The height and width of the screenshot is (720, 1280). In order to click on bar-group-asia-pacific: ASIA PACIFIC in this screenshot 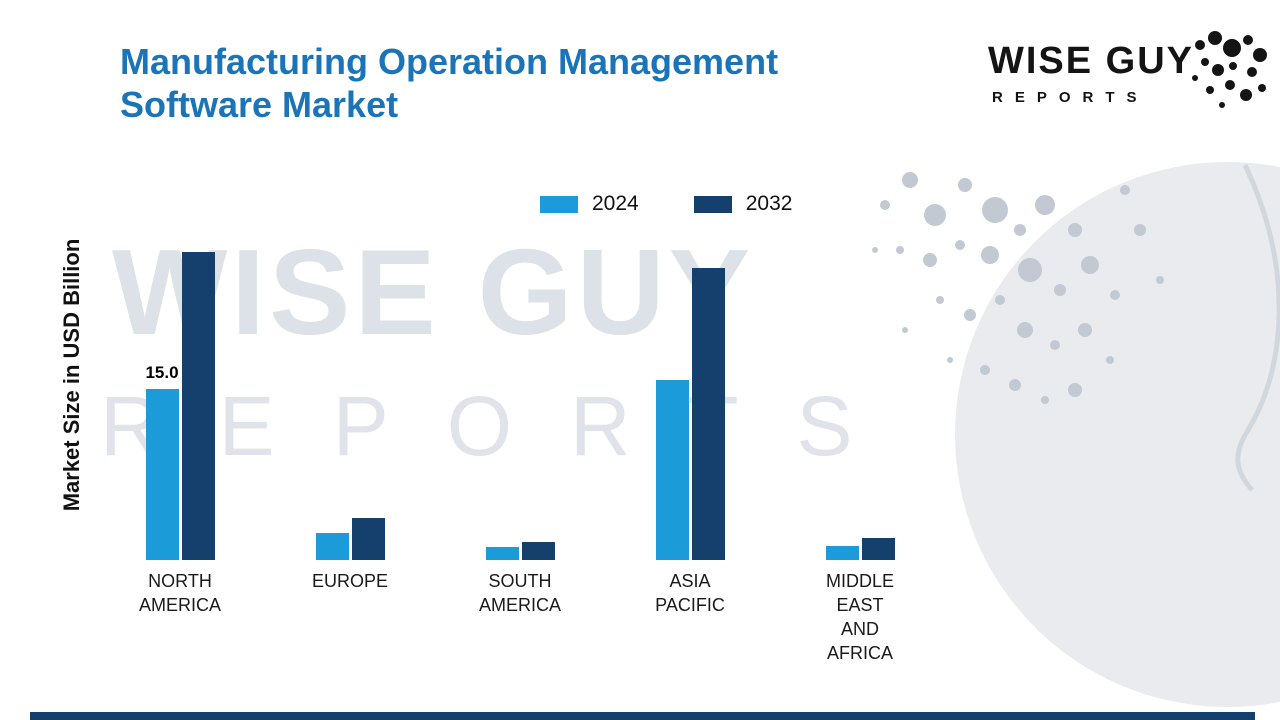, I will do `click(690, 416)`.